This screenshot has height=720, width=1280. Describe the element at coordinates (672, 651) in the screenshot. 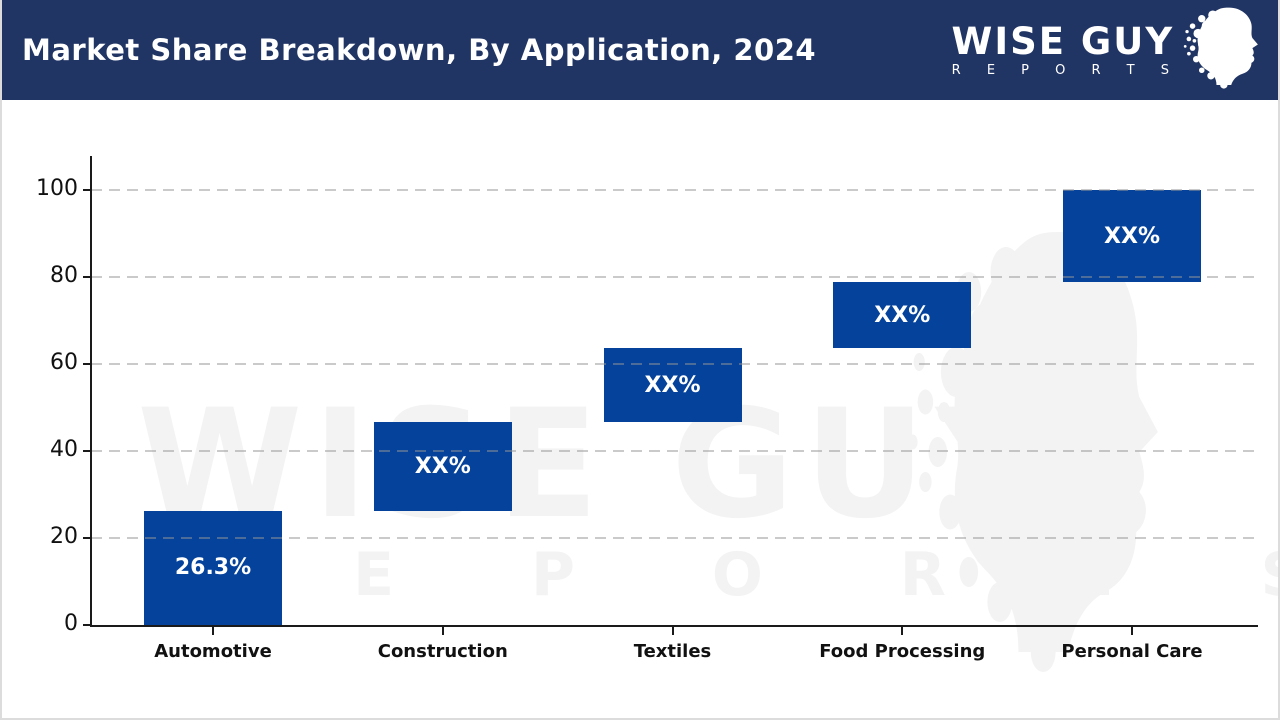

I see `category-label-3: Textiles` at that location.